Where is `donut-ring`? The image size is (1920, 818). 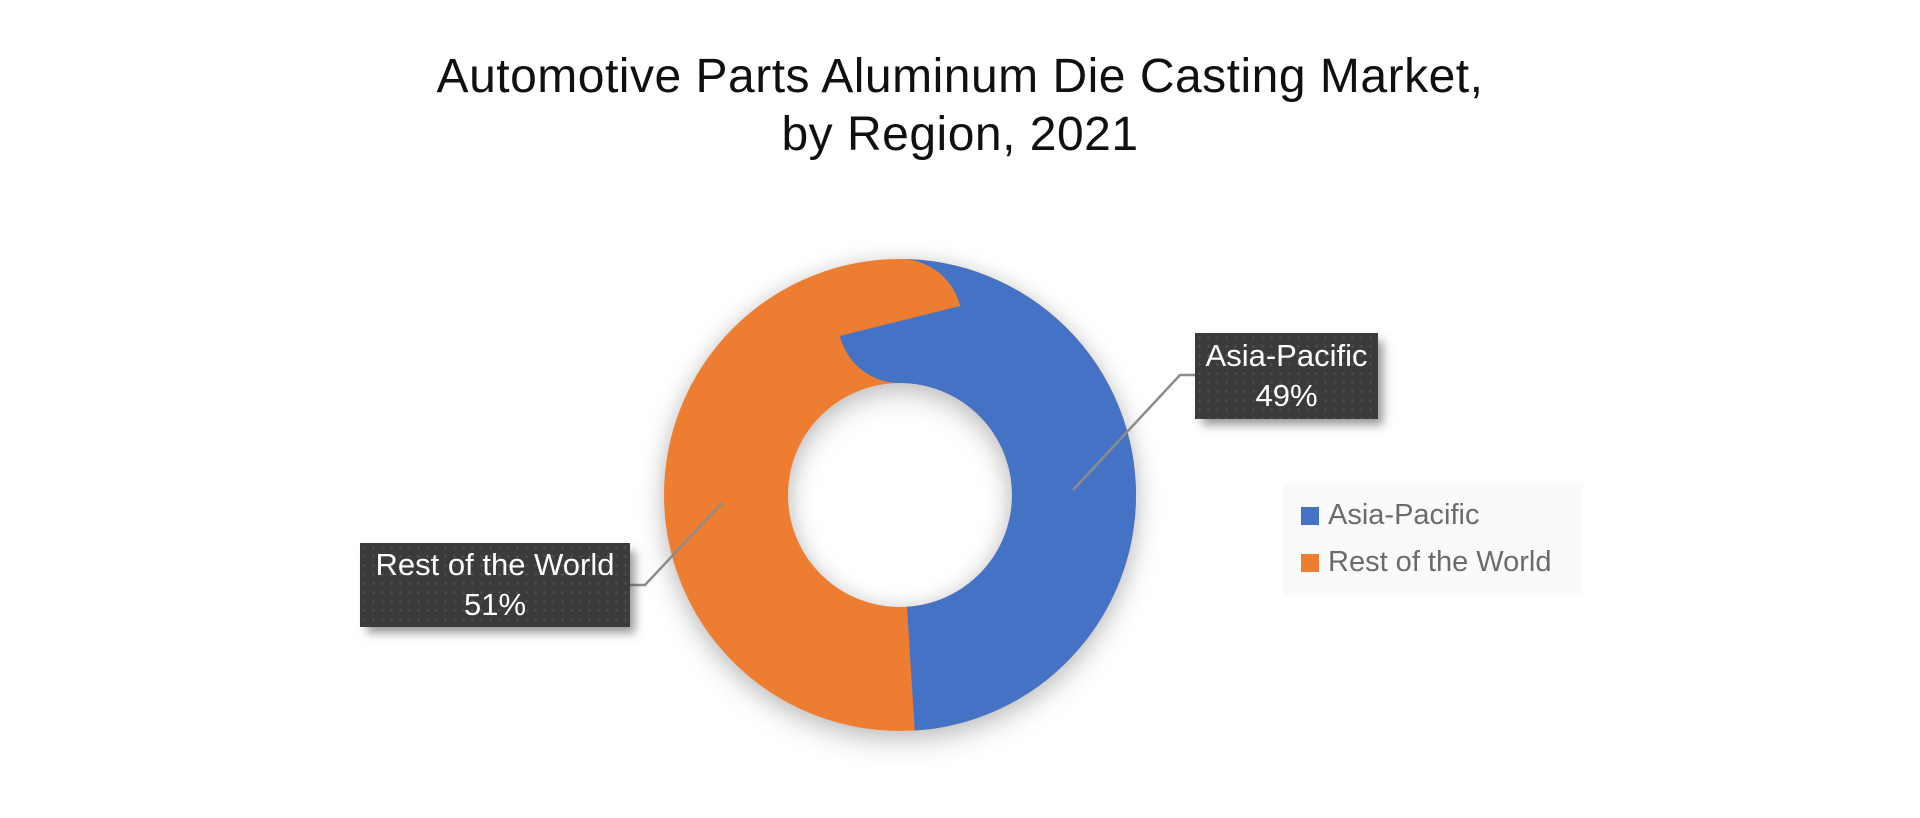 donut-ring is located at coordinates (900, 495).